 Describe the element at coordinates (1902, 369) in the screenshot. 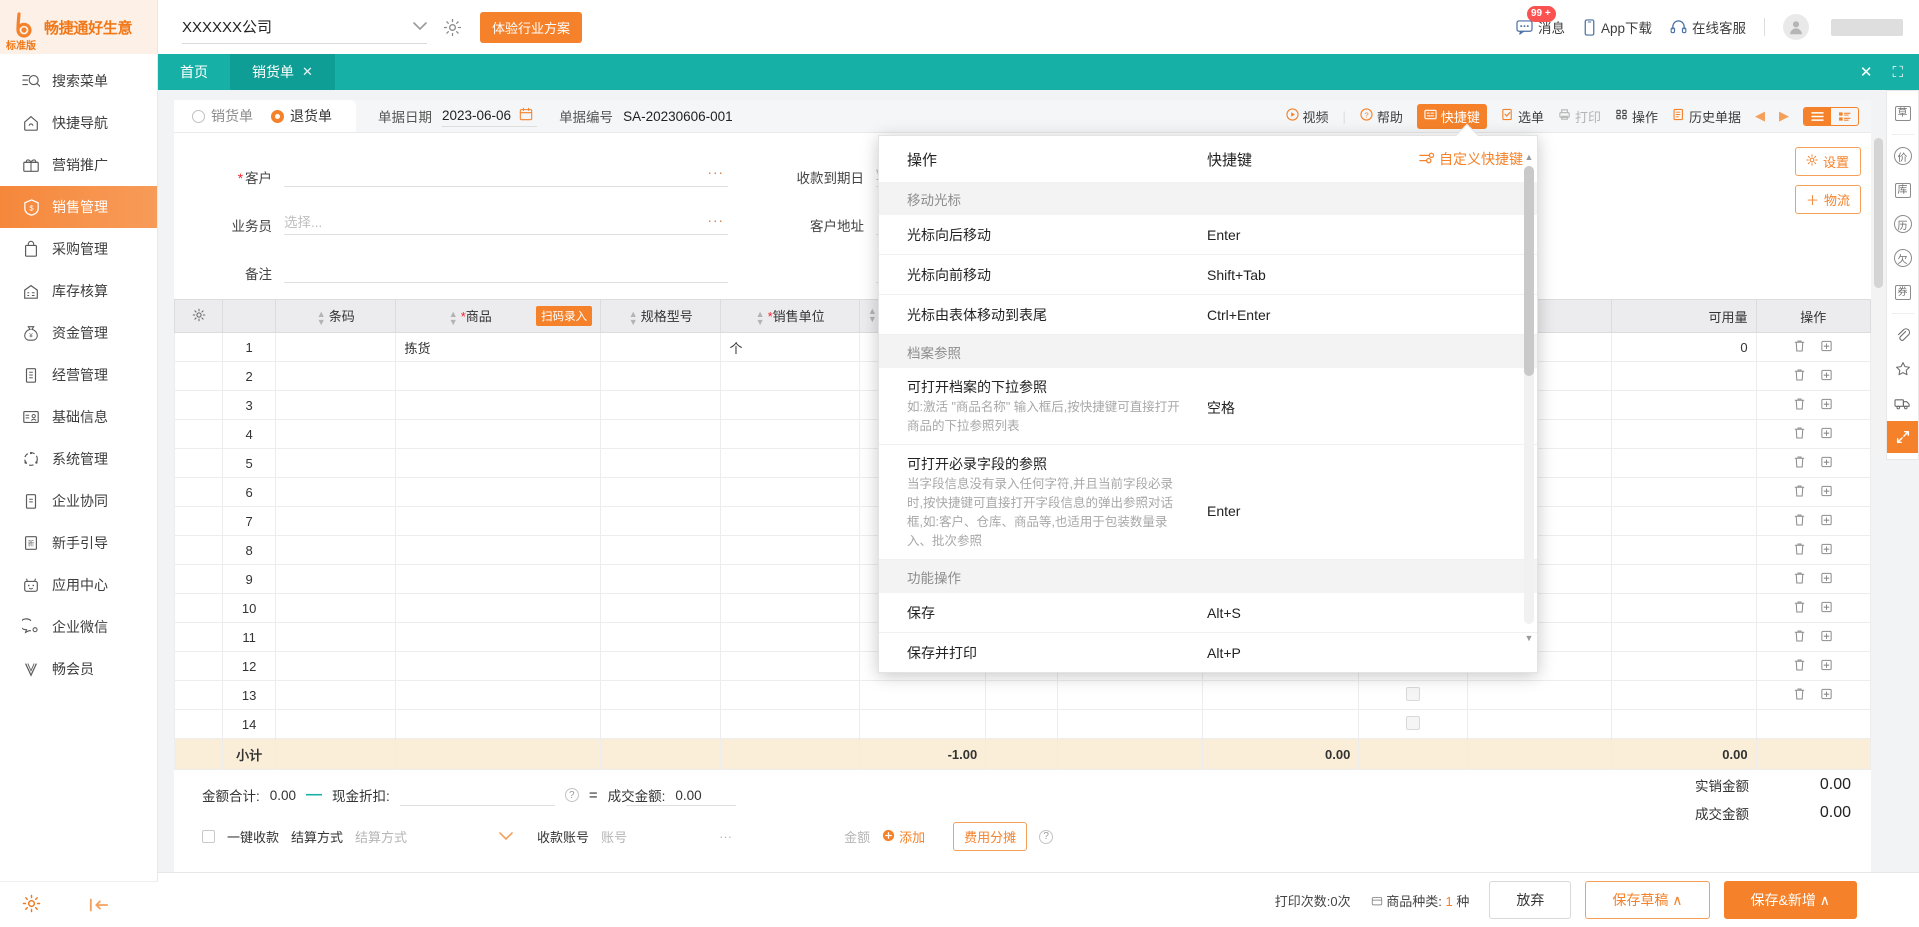

I see `favorite-icon` at that location.